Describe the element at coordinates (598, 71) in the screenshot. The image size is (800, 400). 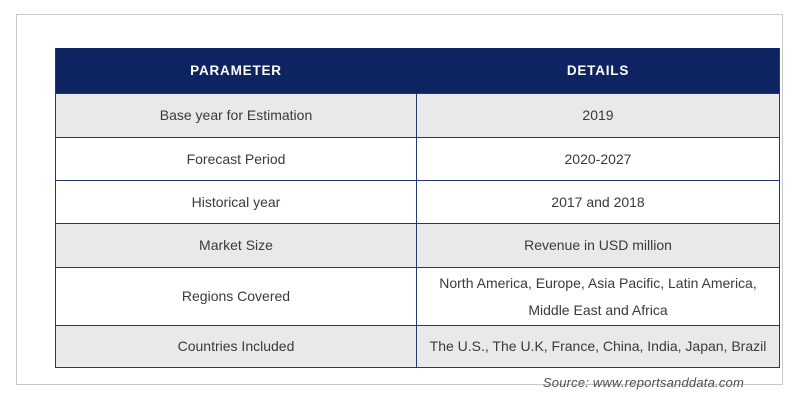
I see `column-header-details: DETAILS` at that location.